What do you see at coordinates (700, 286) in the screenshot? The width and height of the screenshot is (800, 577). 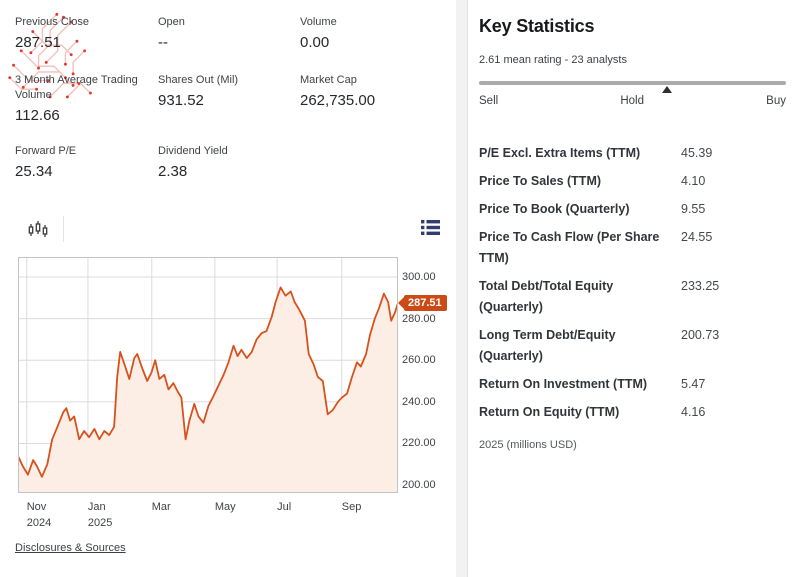 I see `metric-value: 233.25` at bounding box center [700, 286].